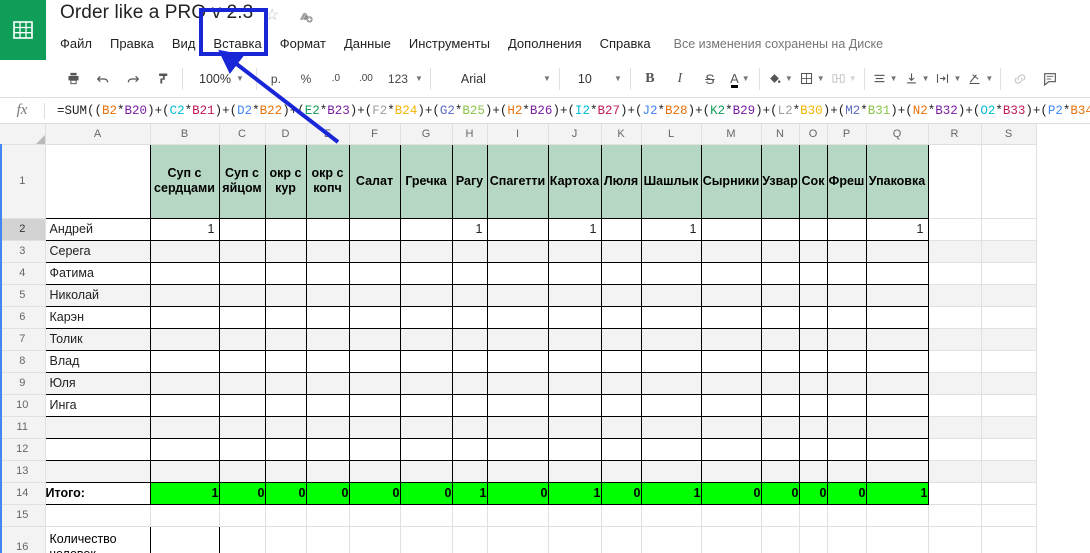  I want to click on cell-S7, so click(1009, 339).